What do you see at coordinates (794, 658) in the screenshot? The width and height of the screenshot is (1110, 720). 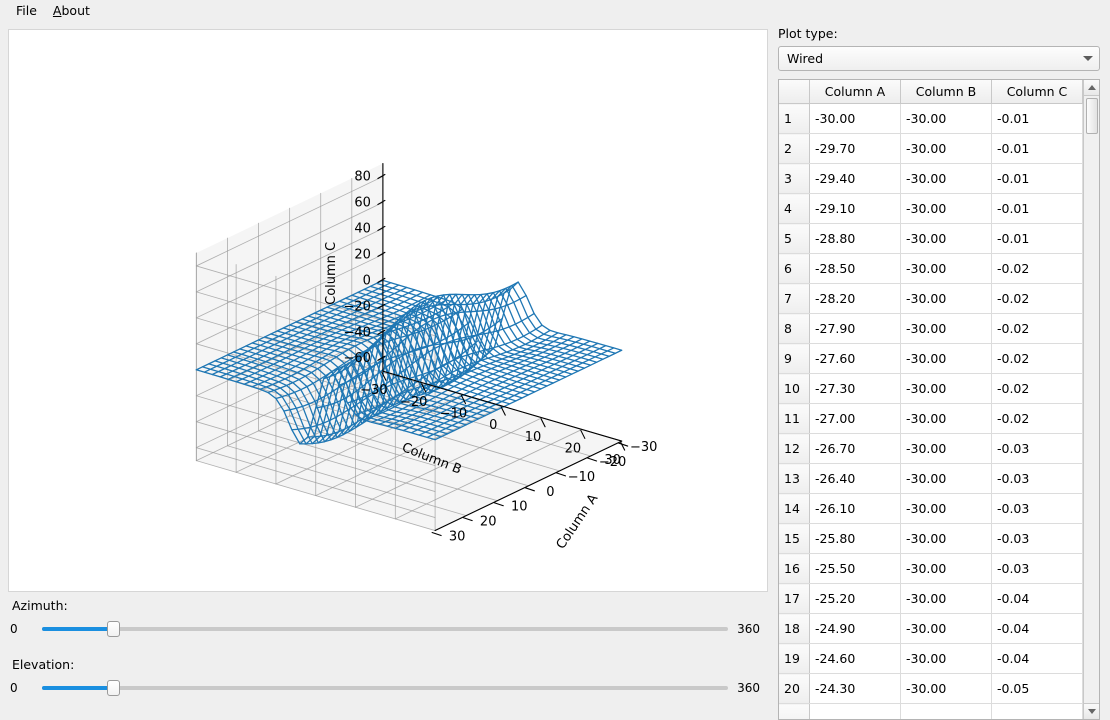 I see `table-row-number: 19` at bounding box center [794, 658].